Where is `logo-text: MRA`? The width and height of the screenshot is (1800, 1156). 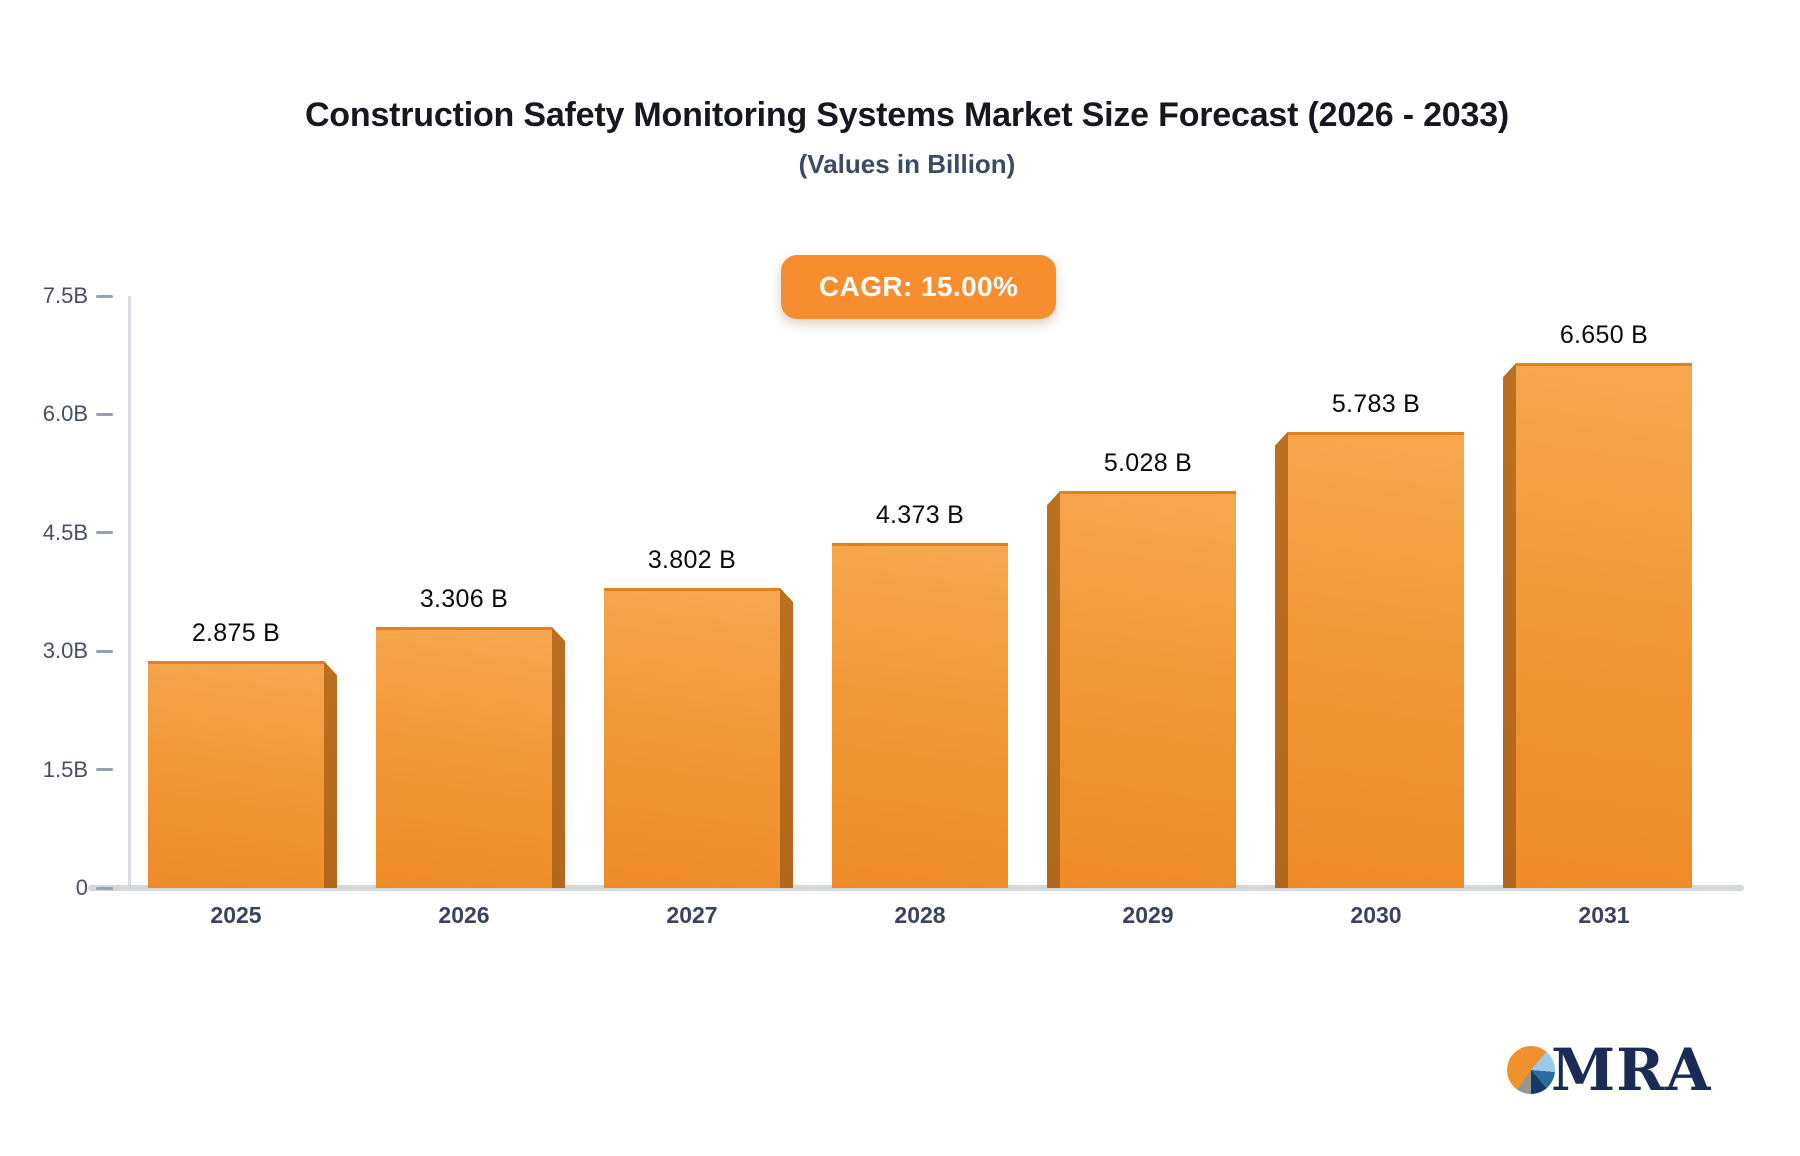
logo-text: MRA is located at coordinates (1631, 1070).